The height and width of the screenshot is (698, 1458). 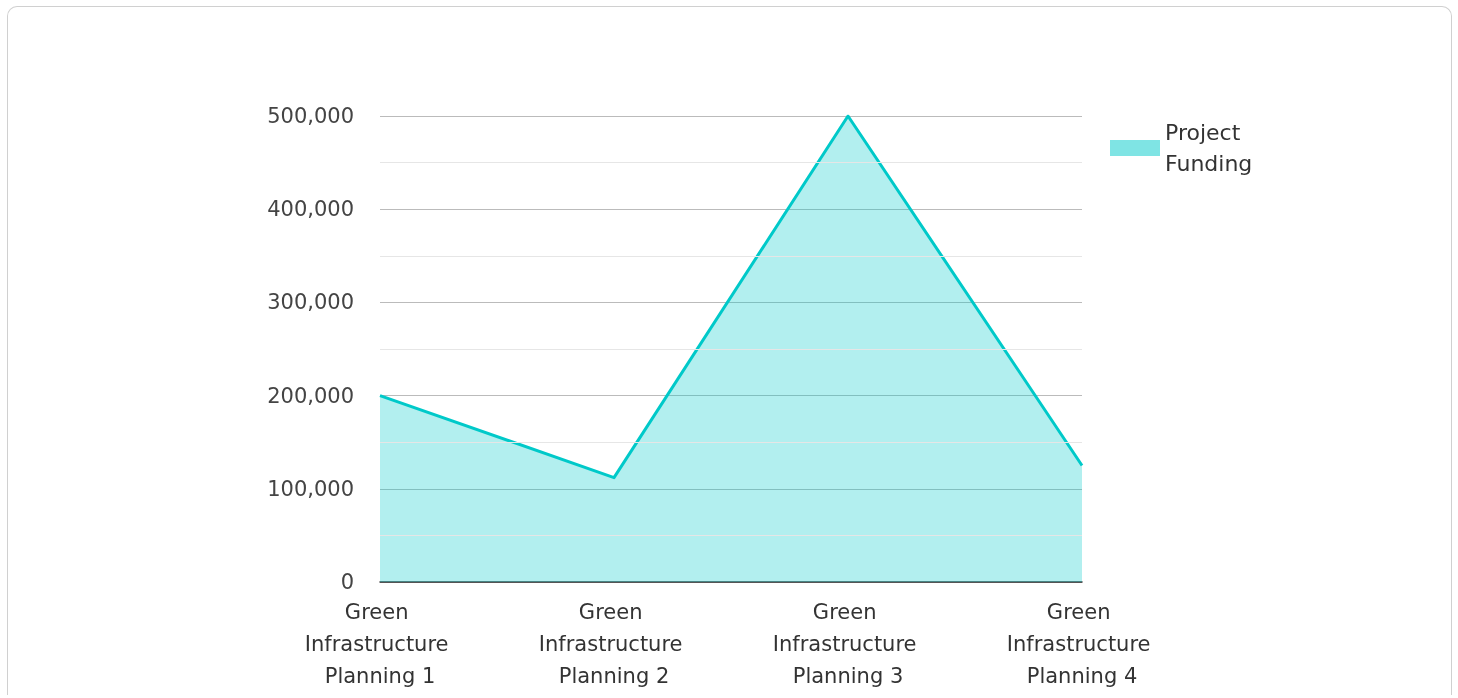 What do you see at coordinates (1209, 148) in the screenshot?
I see `legend-label: Project Funding` at bounding box center [1209, 148].